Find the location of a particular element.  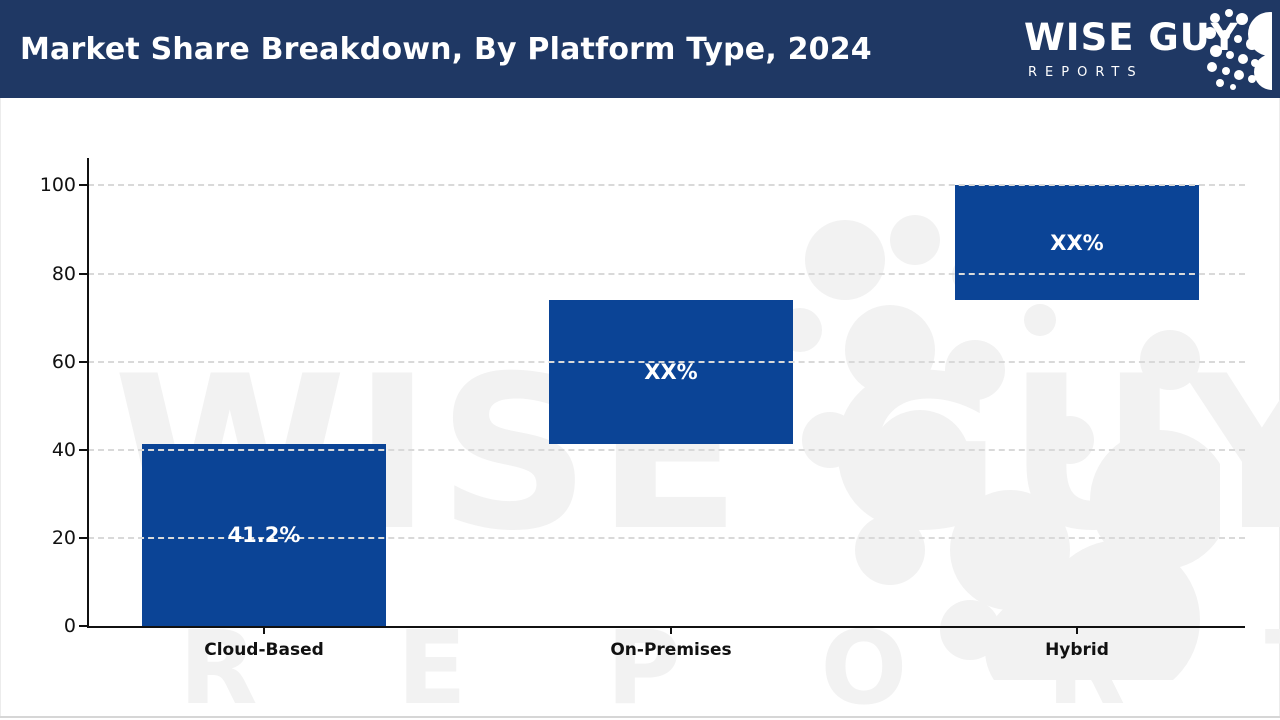

logo-text-primary: WISE GUY is located at coordinates (1131, 37).